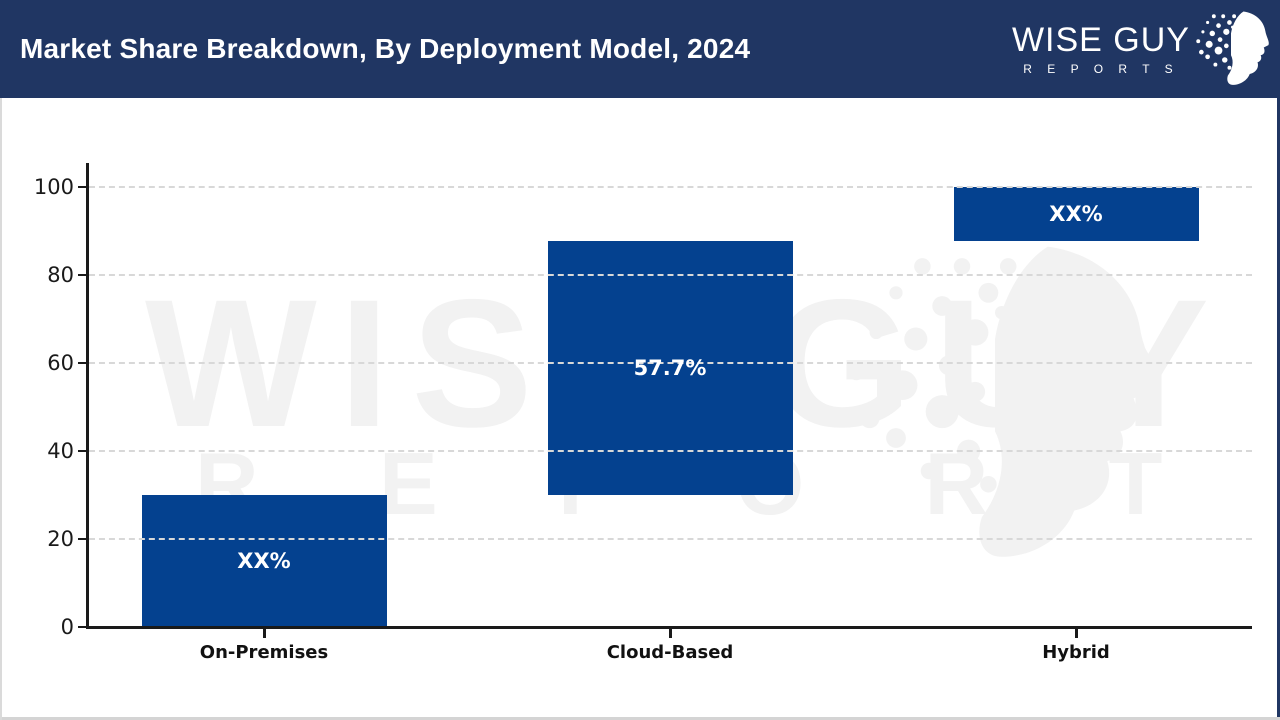 The image size is (1280, 720). I want to click on bar-cloud-based, so click(670, 368).